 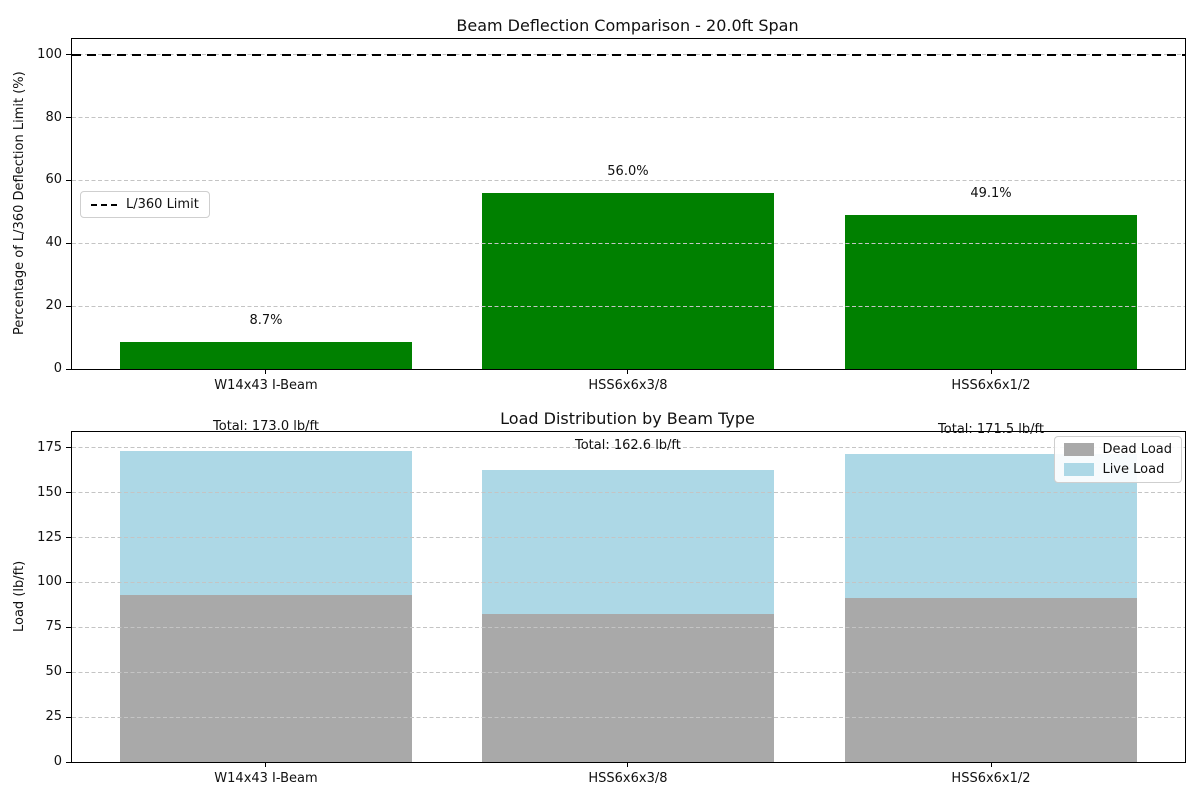 I want to click on deflection-y-axis-label: Percentage of L/360 Deflection Limit (%), so click(x=19, y=203).